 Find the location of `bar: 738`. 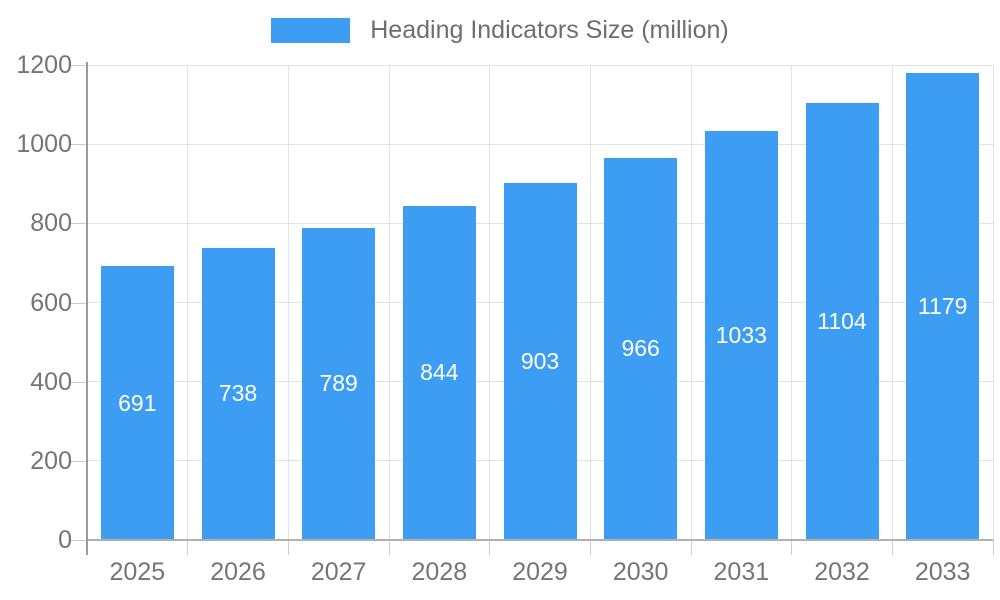

bar: 738 is located at coordinates (238, 393).